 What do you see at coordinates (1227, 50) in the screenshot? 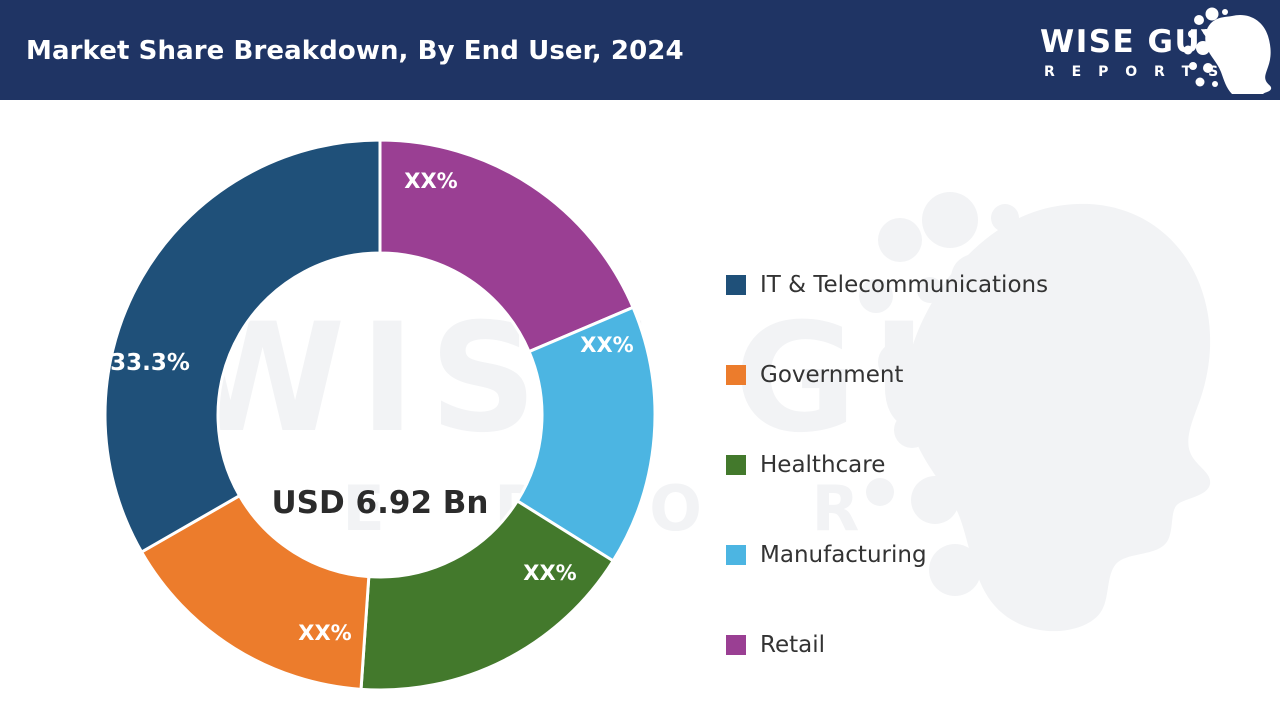
I see `logo-head-icon` at bounding box center [1227, 50].